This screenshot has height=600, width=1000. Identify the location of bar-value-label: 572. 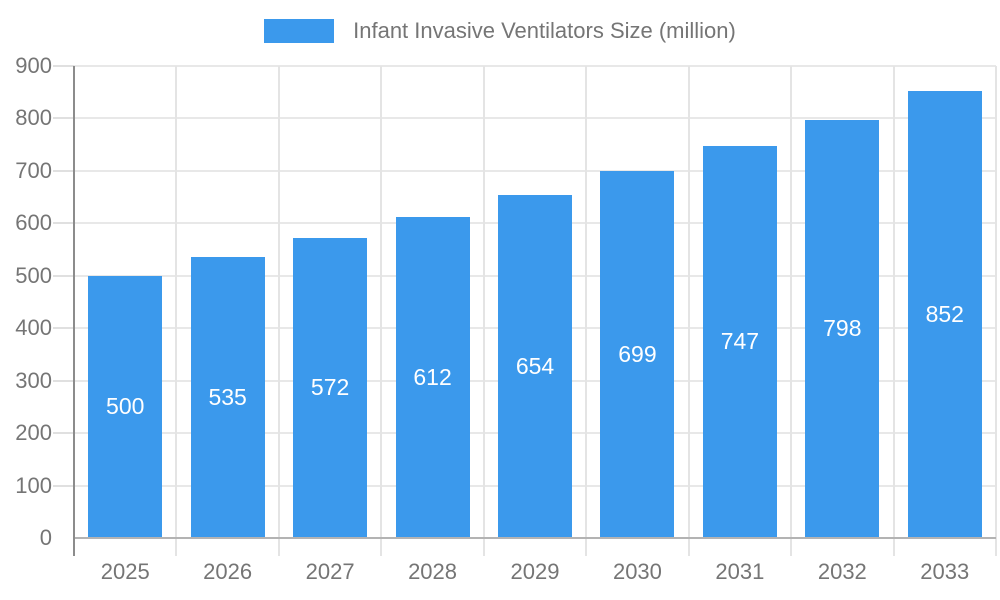
(330, 387).